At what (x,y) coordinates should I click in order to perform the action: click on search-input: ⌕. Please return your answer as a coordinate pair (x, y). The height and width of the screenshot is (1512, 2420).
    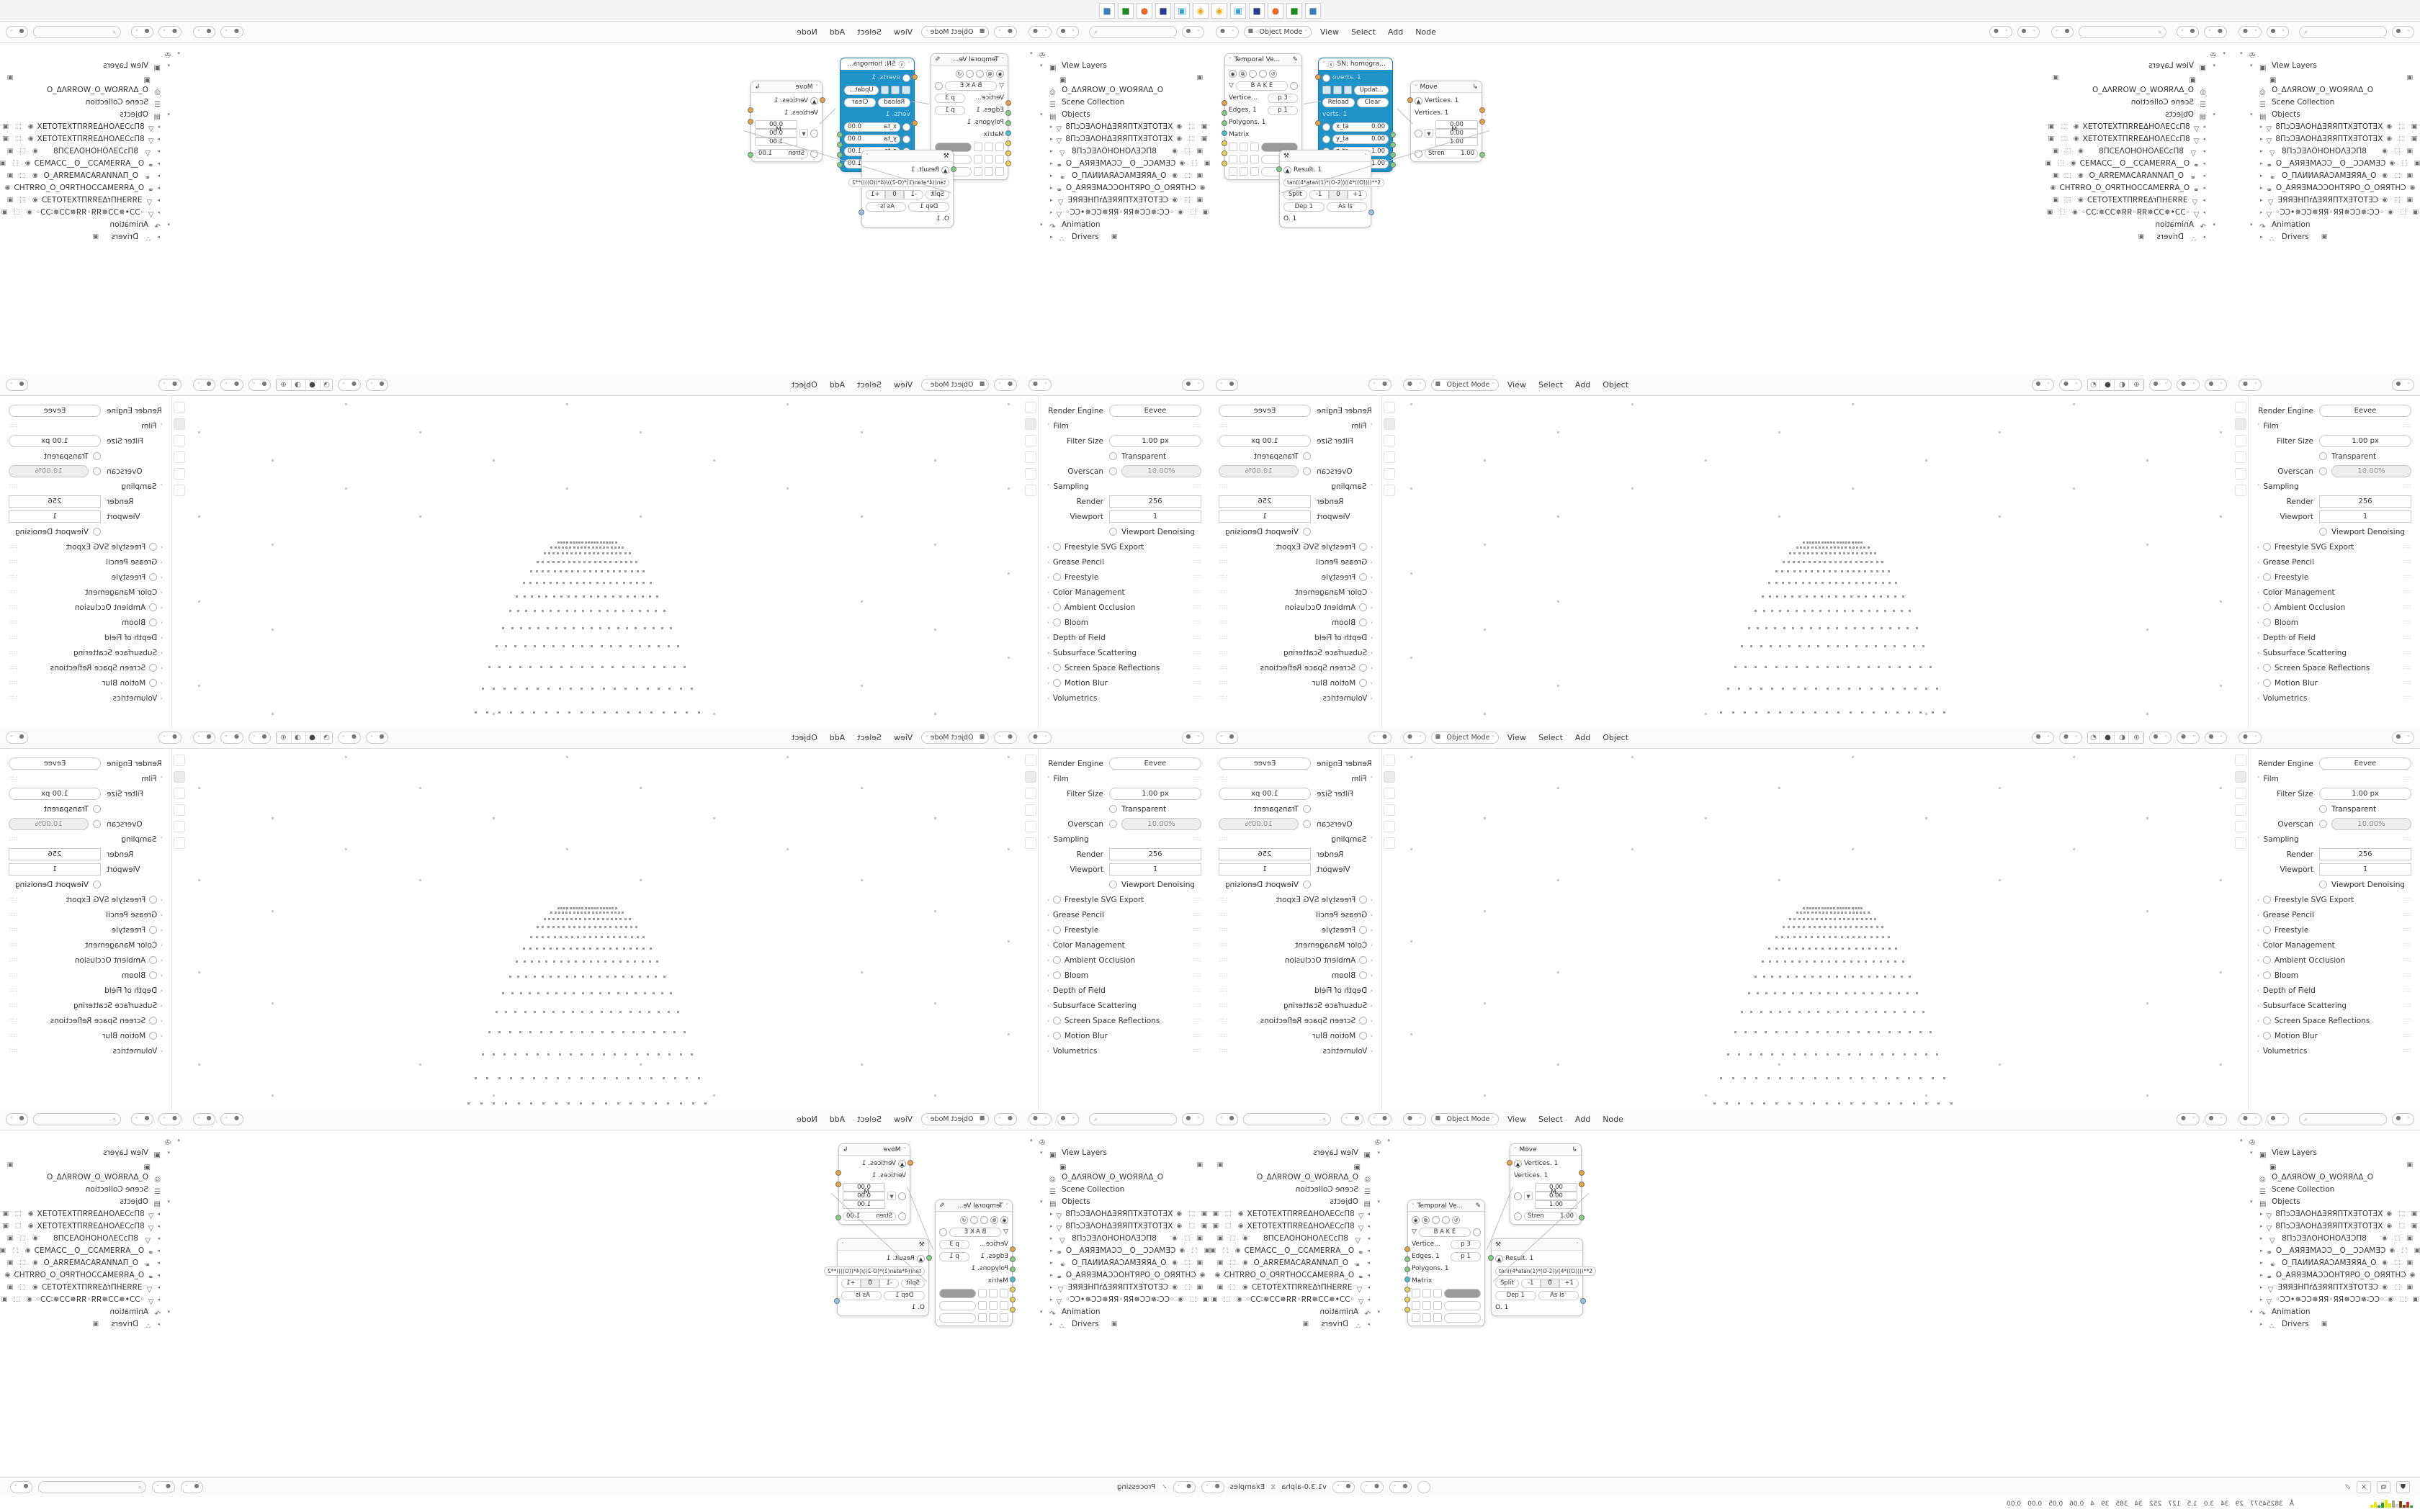
    Looking at the image, I should click on (2122, 32).